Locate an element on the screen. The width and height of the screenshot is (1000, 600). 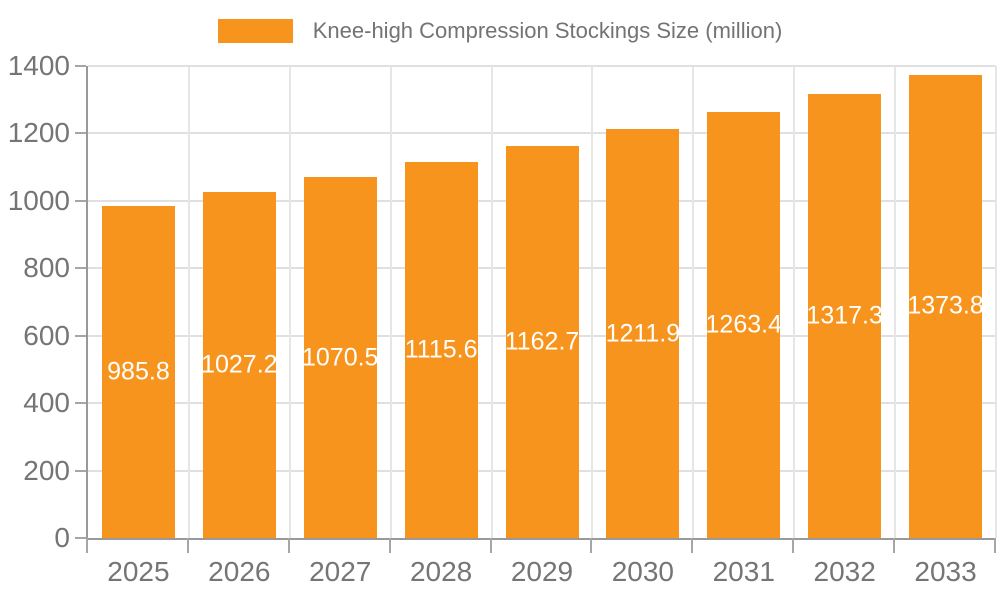
y-axis-label: 1200 is located at coordinates (38, 133).